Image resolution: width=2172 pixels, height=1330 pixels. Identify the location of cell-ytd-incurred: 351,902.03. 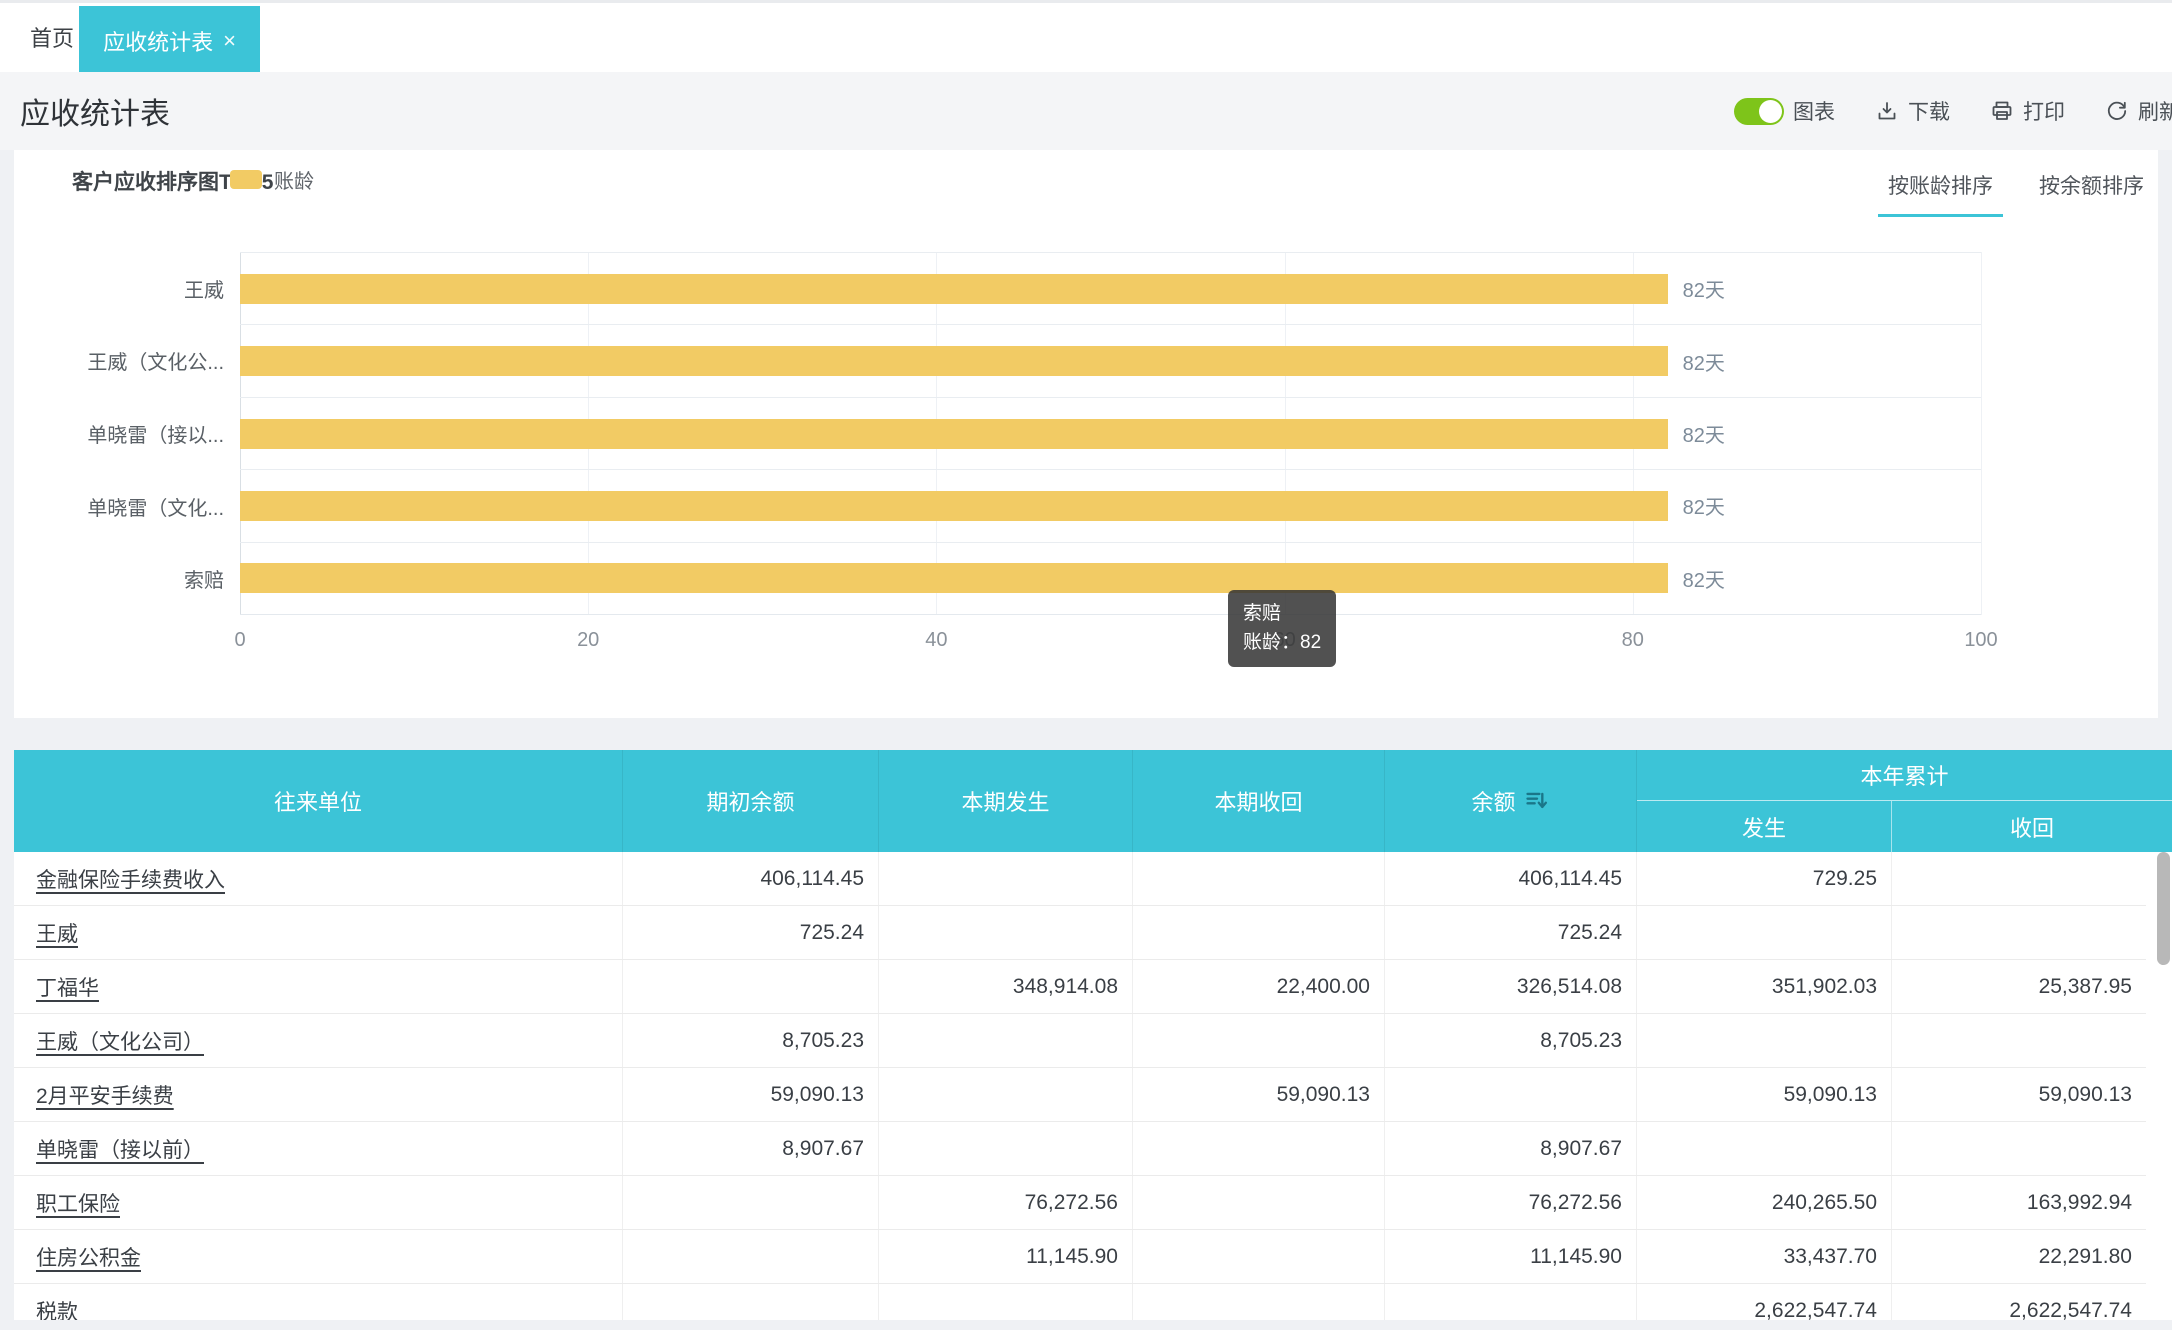
(1764, 986).